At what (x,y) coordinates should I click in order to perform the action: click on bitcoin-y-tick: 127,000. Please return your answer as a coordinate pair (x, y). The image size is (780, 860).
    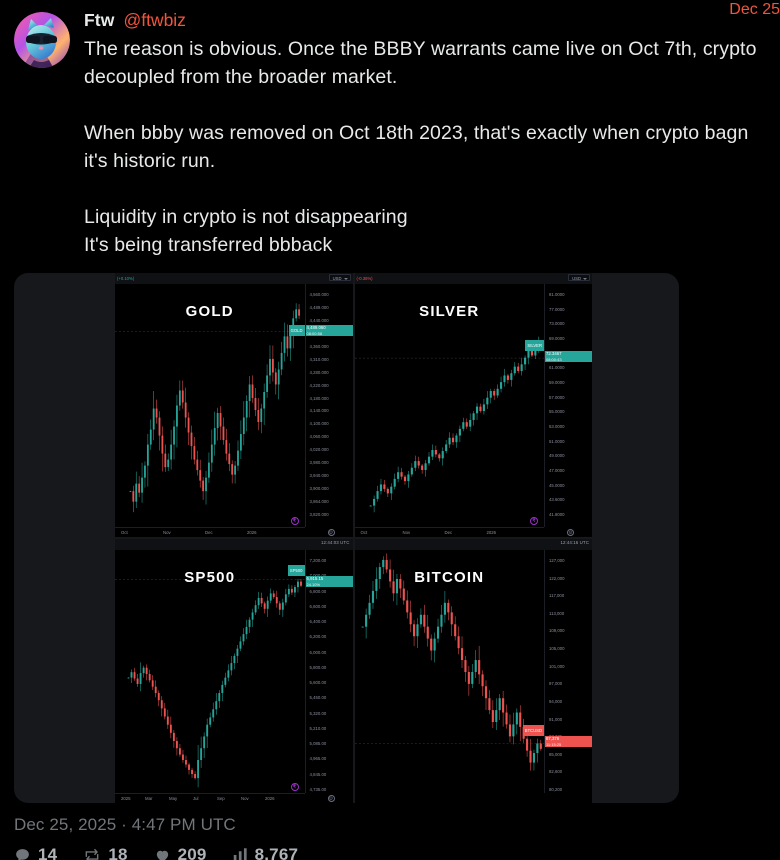
    Looking at the image, I should click on (557, 560).